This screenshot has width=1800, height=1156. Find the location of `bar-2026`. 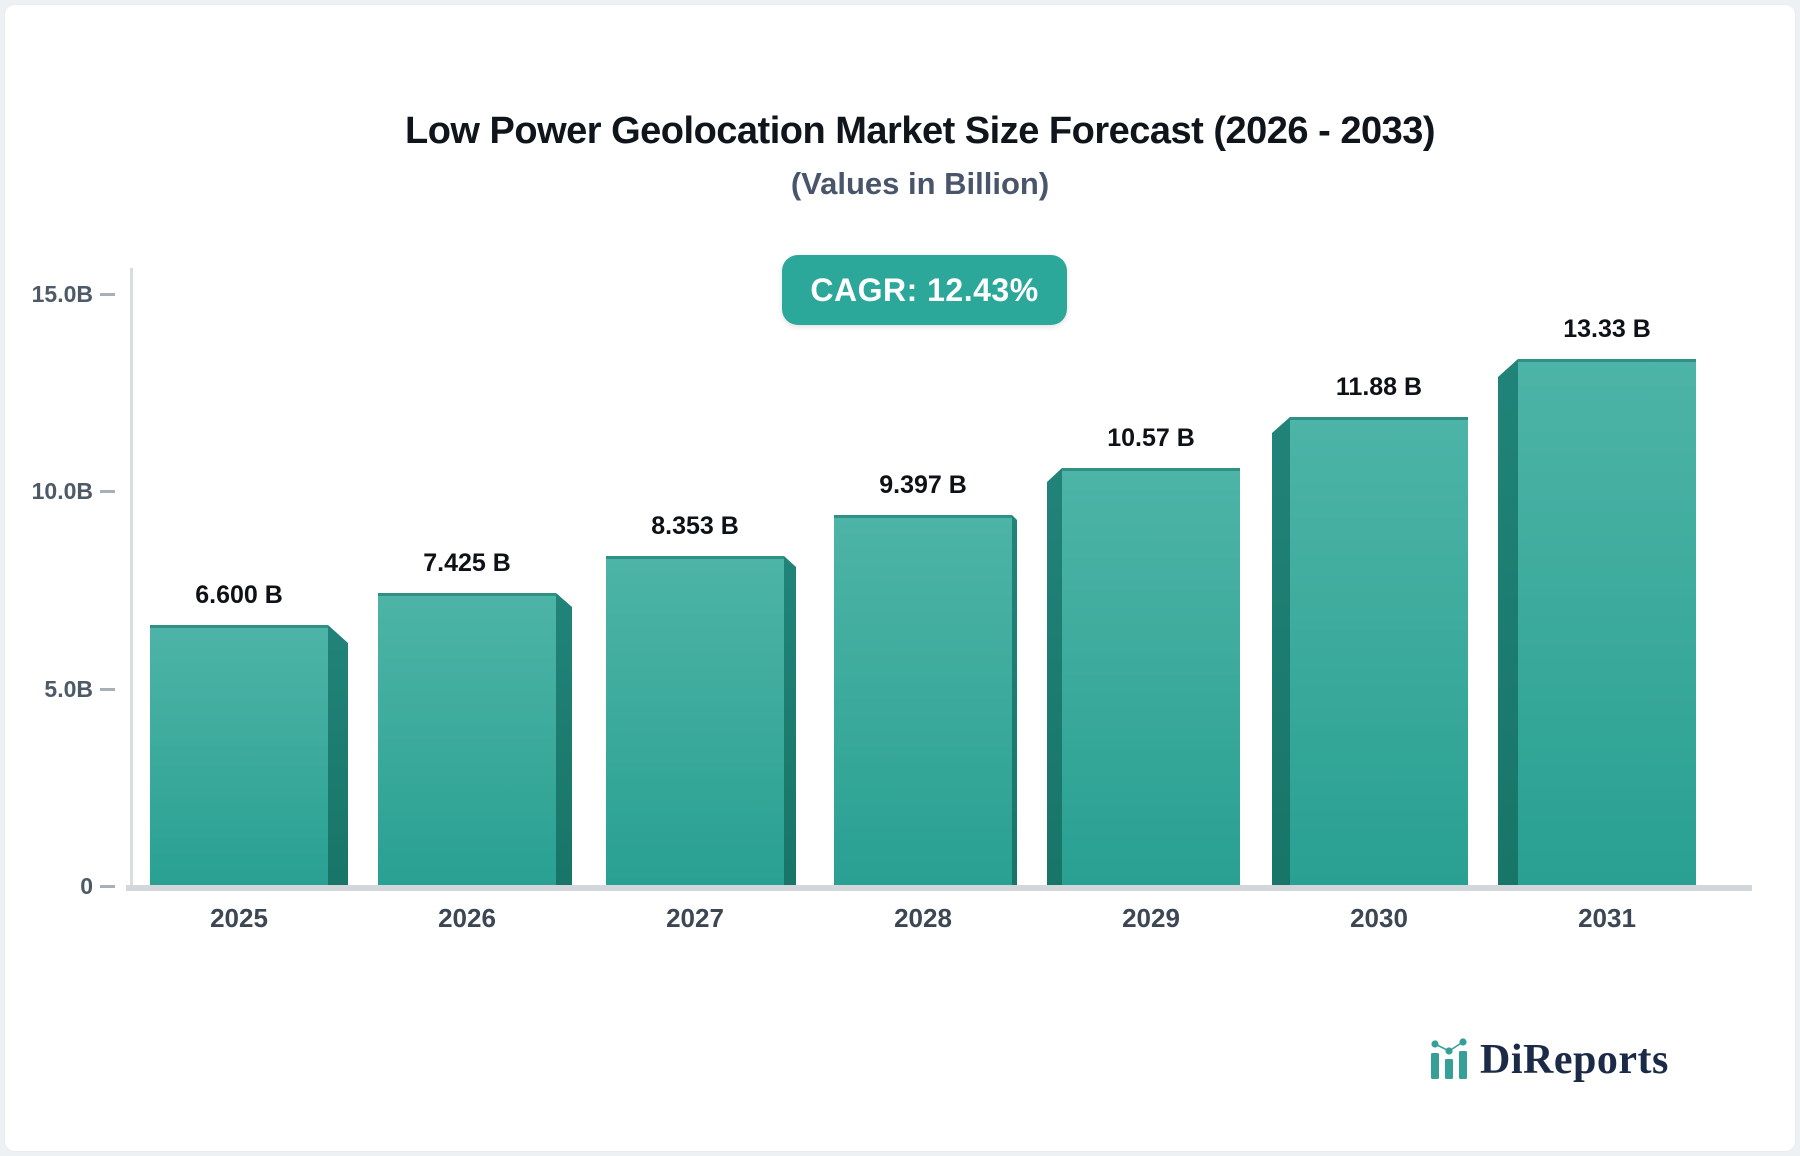

bar-2026 is located at coordinates (467, 741).